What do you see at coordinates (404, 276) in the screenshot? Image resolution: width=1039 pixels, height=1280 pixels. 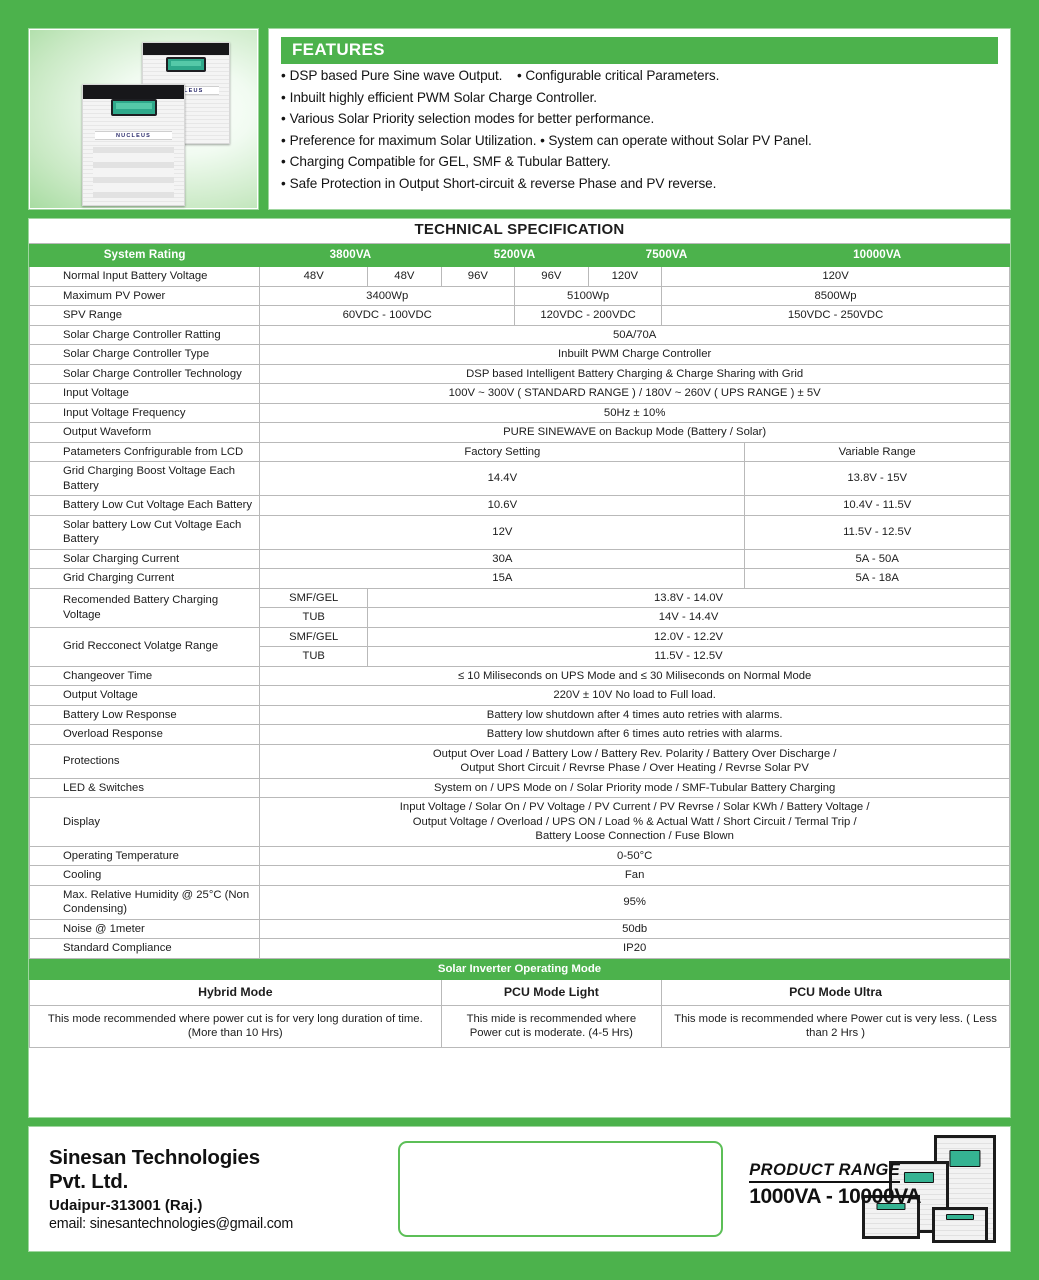 I see `cell-battery-voltage-2: 48V` at bounding box center [404, 276].